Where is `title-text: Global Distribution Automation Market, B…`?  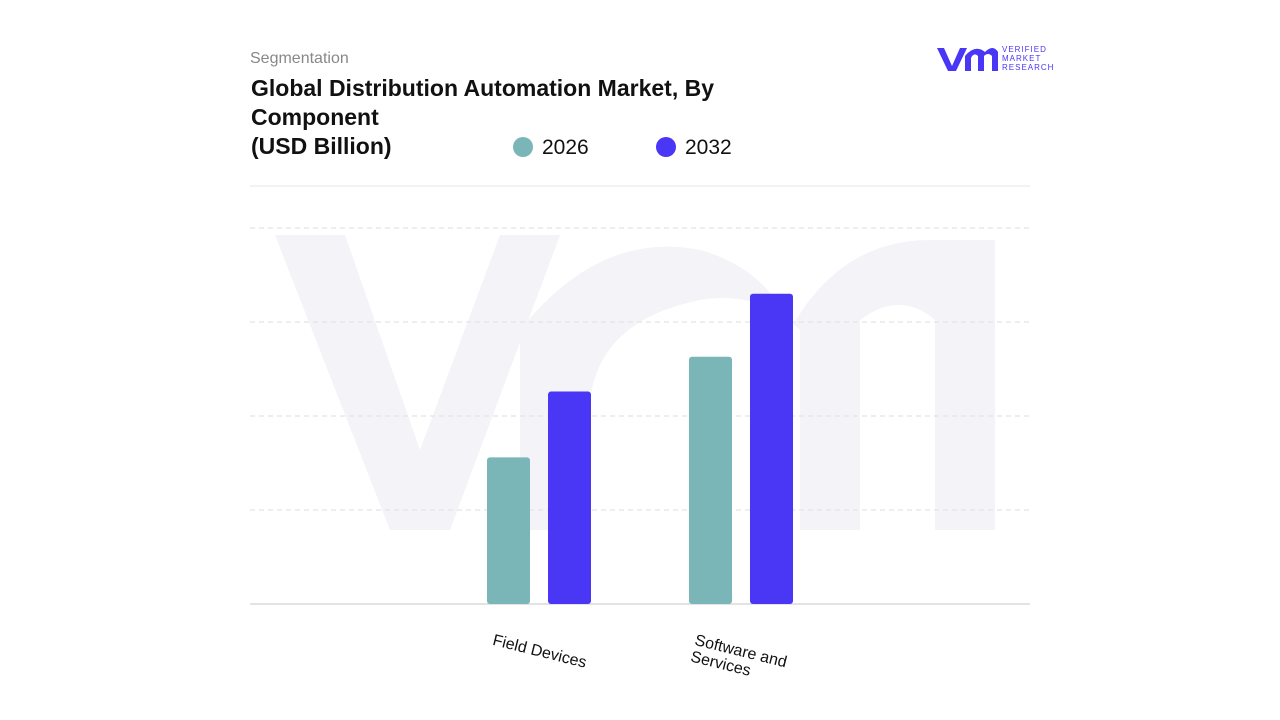 title-text: Global Distribution Automation Market, B… is located at coordinates (482, 102).